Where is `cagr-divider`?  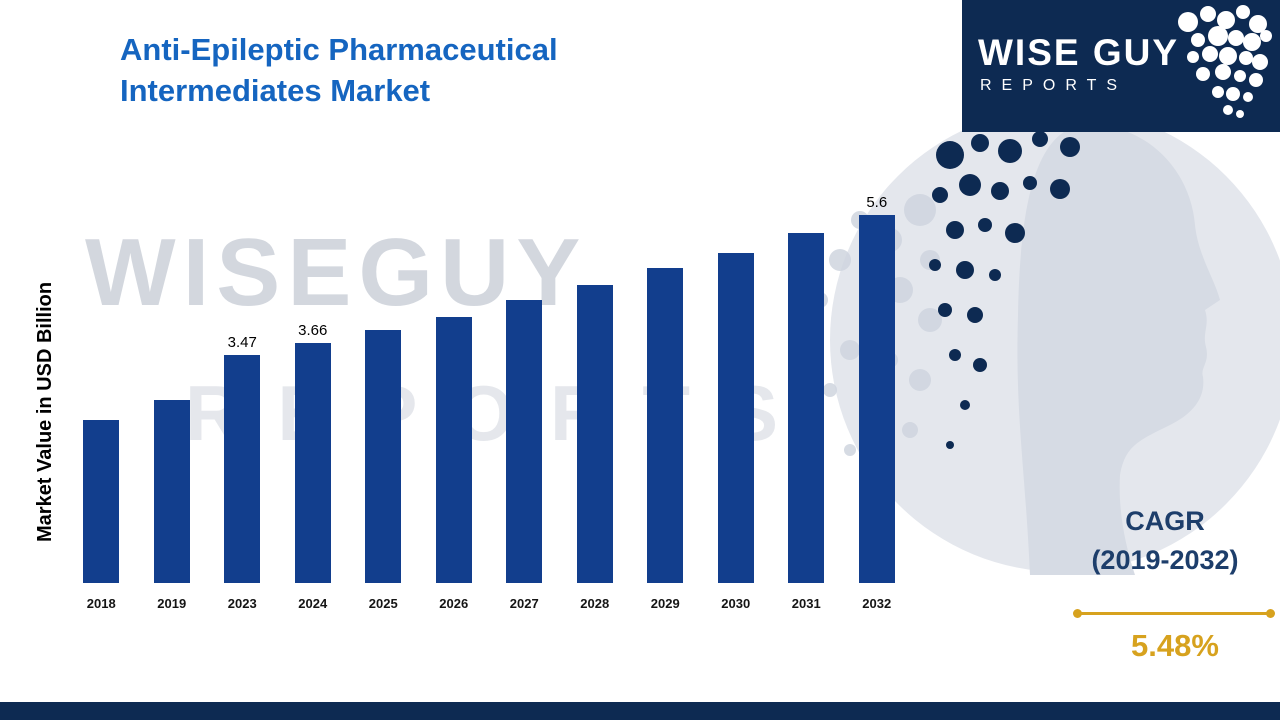 cagr-divider is located at coordinates (1174, 613).